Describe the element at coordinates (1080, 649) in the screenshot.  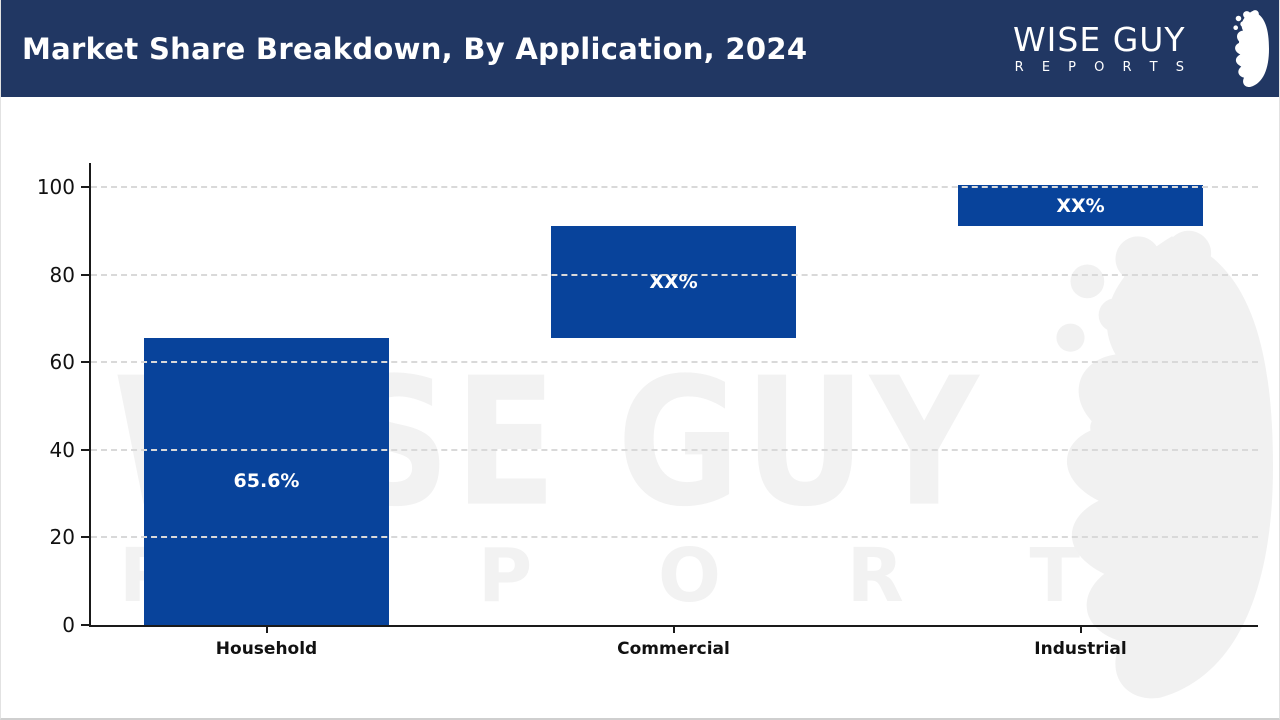
I see `x-axis-category-label: Industrial` at that location.